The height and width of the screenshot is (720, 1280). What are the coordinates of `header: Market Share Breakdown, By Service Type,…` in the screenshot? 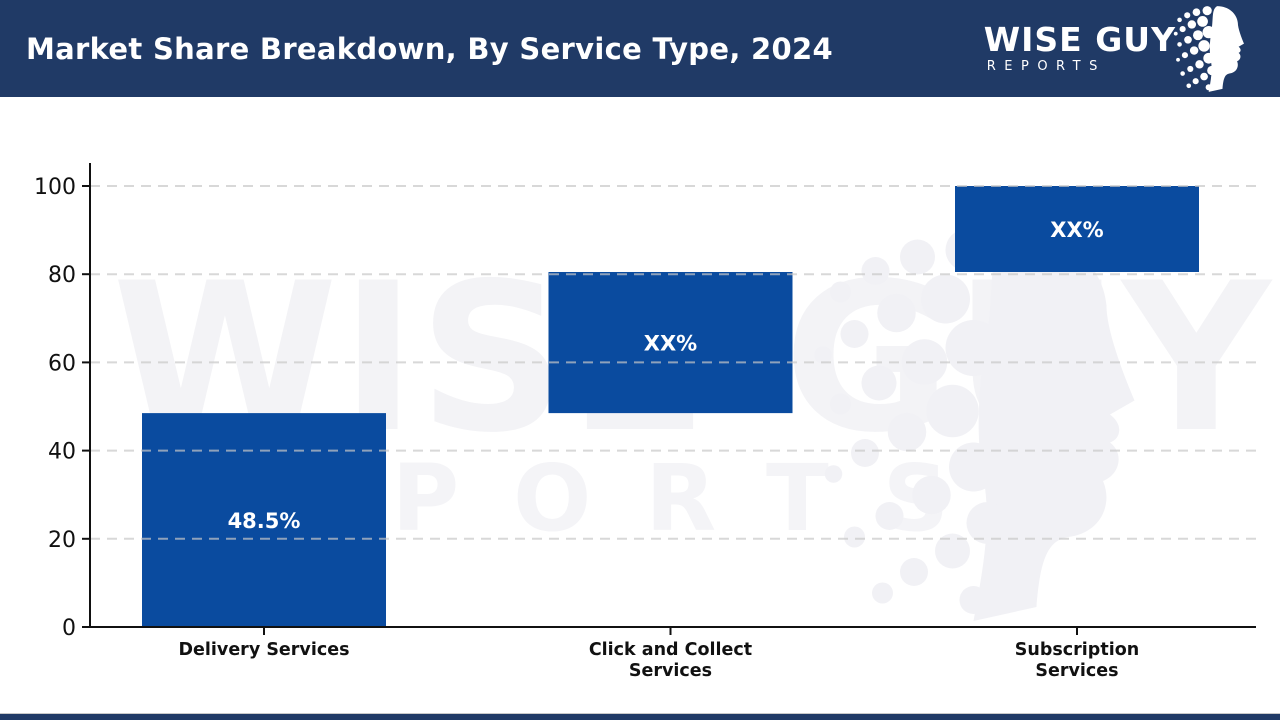 It's located at (640, 48).